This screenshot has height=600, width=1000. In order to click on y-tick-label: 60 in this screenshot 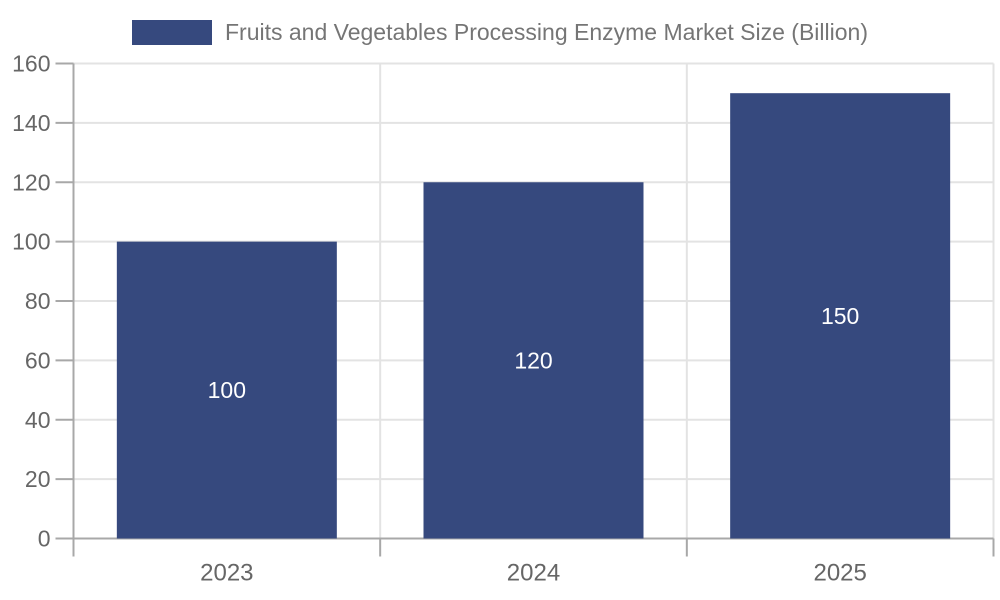, I will do `click(38, 360)`.